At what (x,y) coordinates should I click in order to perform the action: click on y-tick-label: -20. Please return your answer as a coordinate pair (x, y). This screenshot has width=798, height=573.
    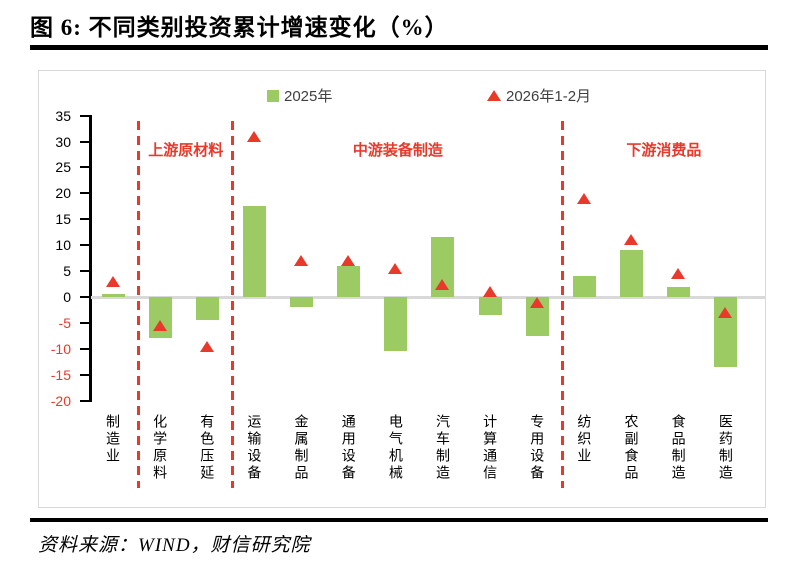
    Looking at the image, I should click on (60, 400).